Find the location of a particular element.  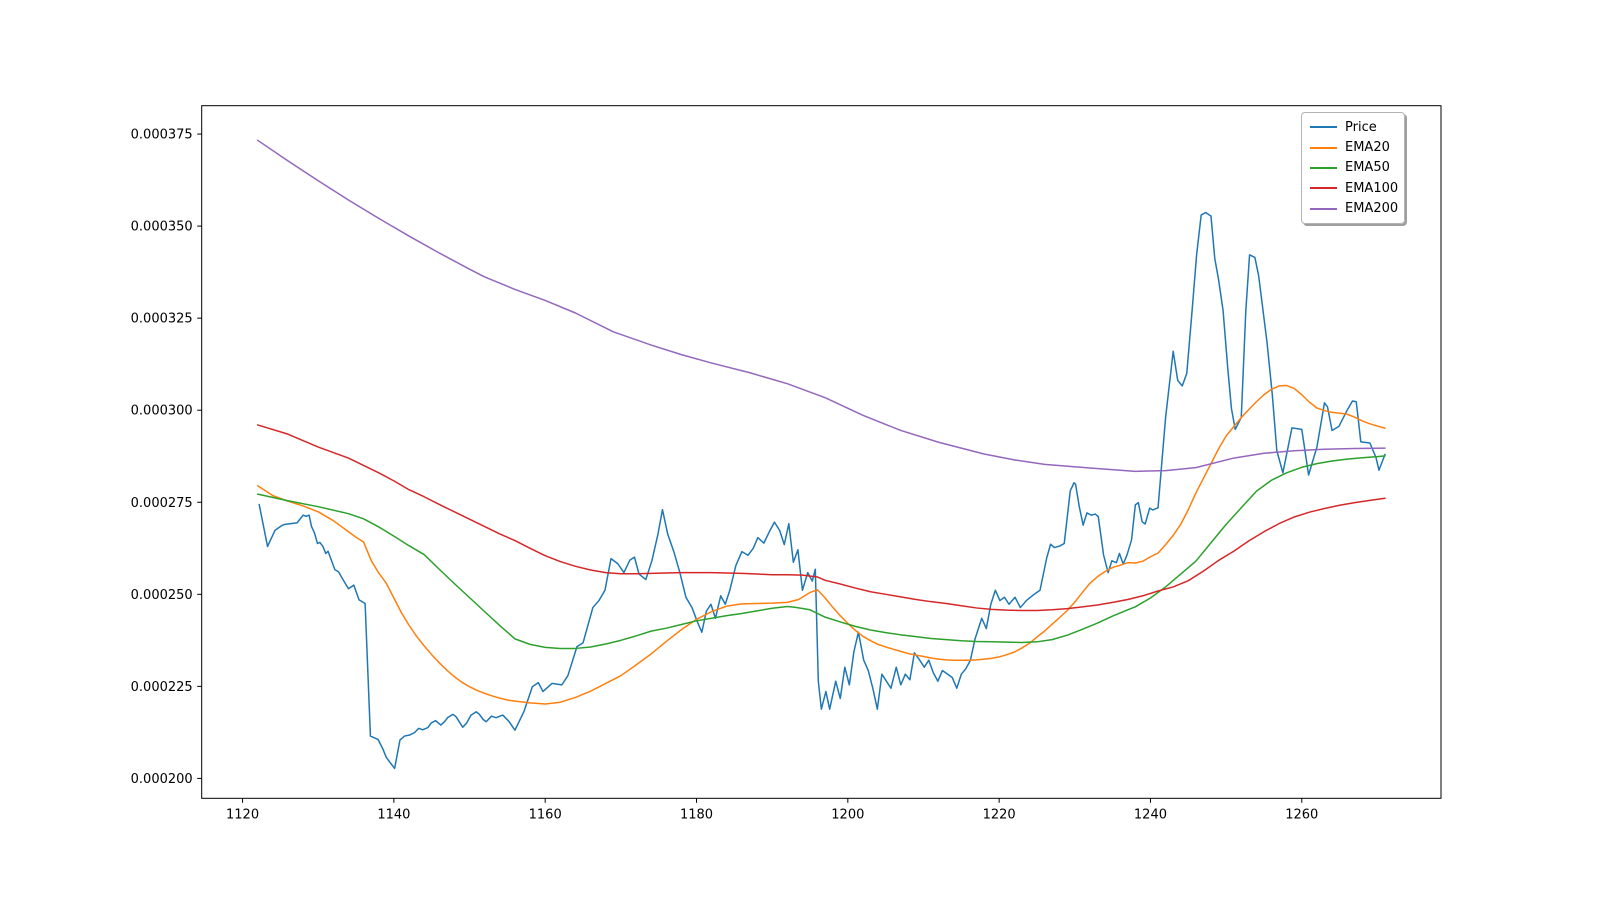

legend-label: EMA100 is located at coordinates (1372, 188).